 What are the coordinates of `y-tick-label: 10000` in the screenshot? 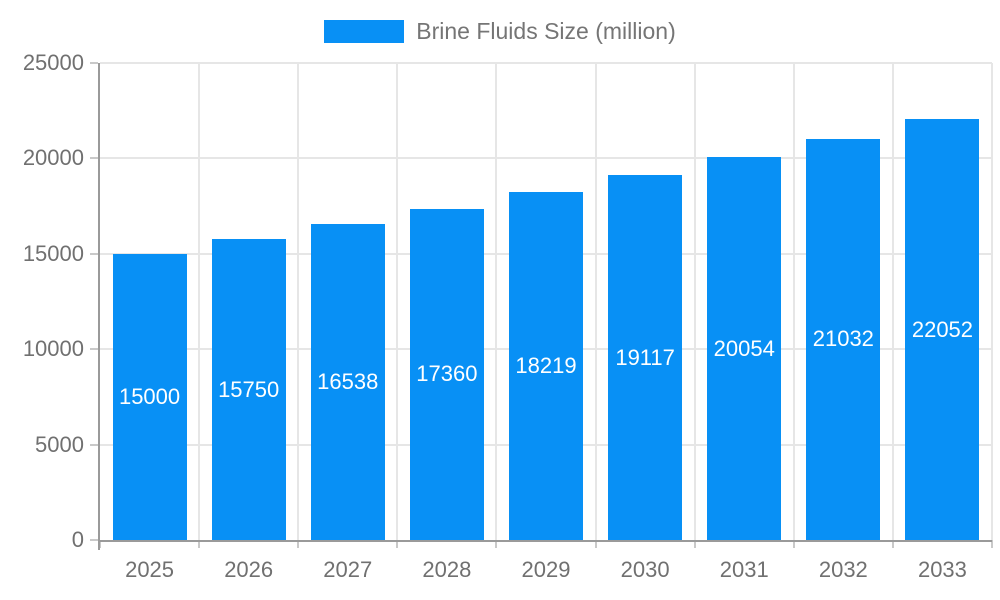 It's located at (53, 349).